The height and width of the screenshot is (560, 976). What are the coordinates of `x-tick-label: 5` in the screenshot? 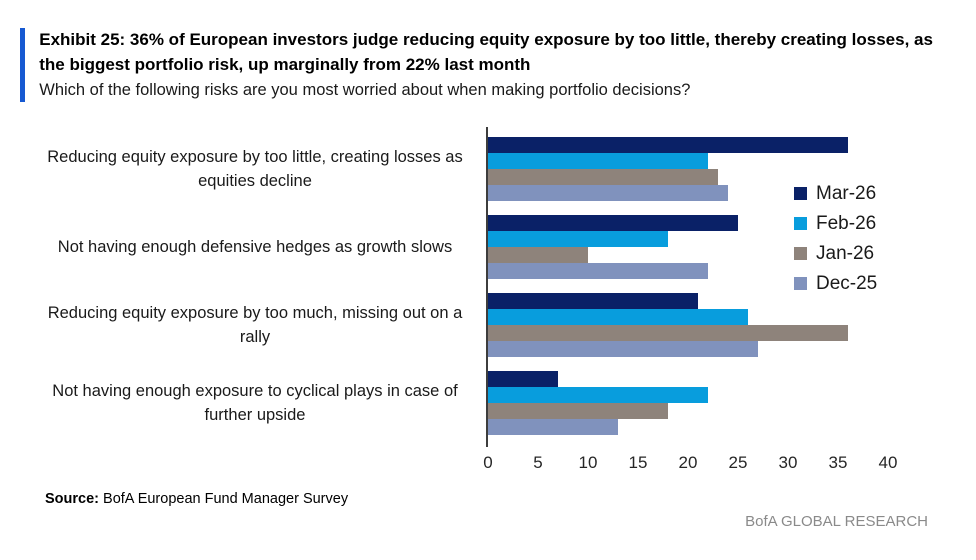 It's located at (538, 462).